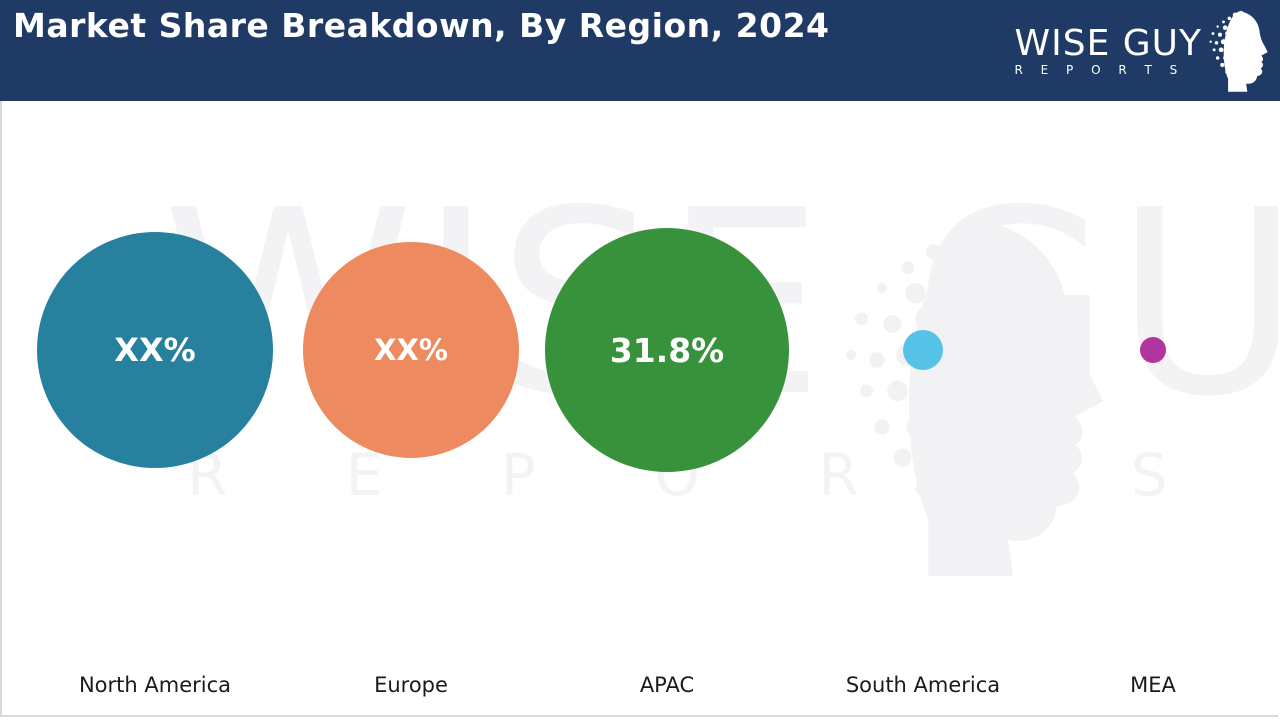 This screenshot has height=720, width=1280. What do you see at coordinates (1153, 350) in the screenshot?
I see `bubble-mea` at bounding box center [1153, 350].